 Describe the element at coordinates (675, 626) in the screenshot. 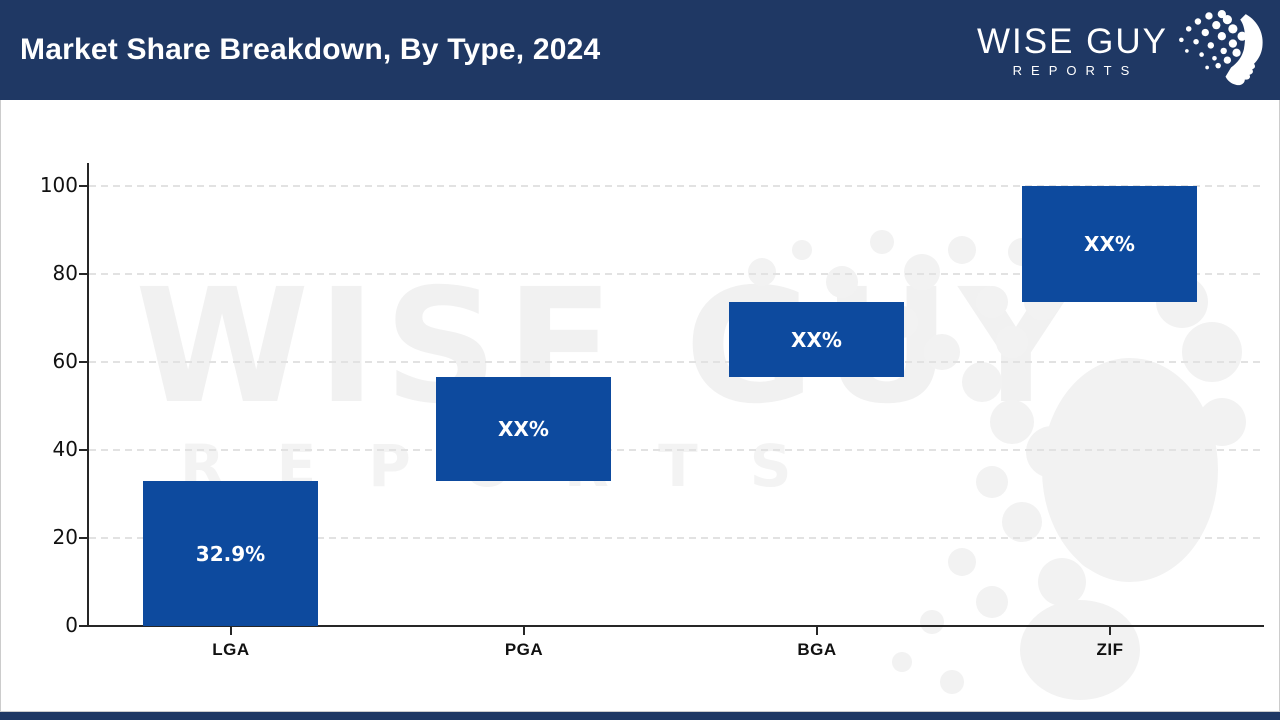

I see `x-axis-line` at that location.